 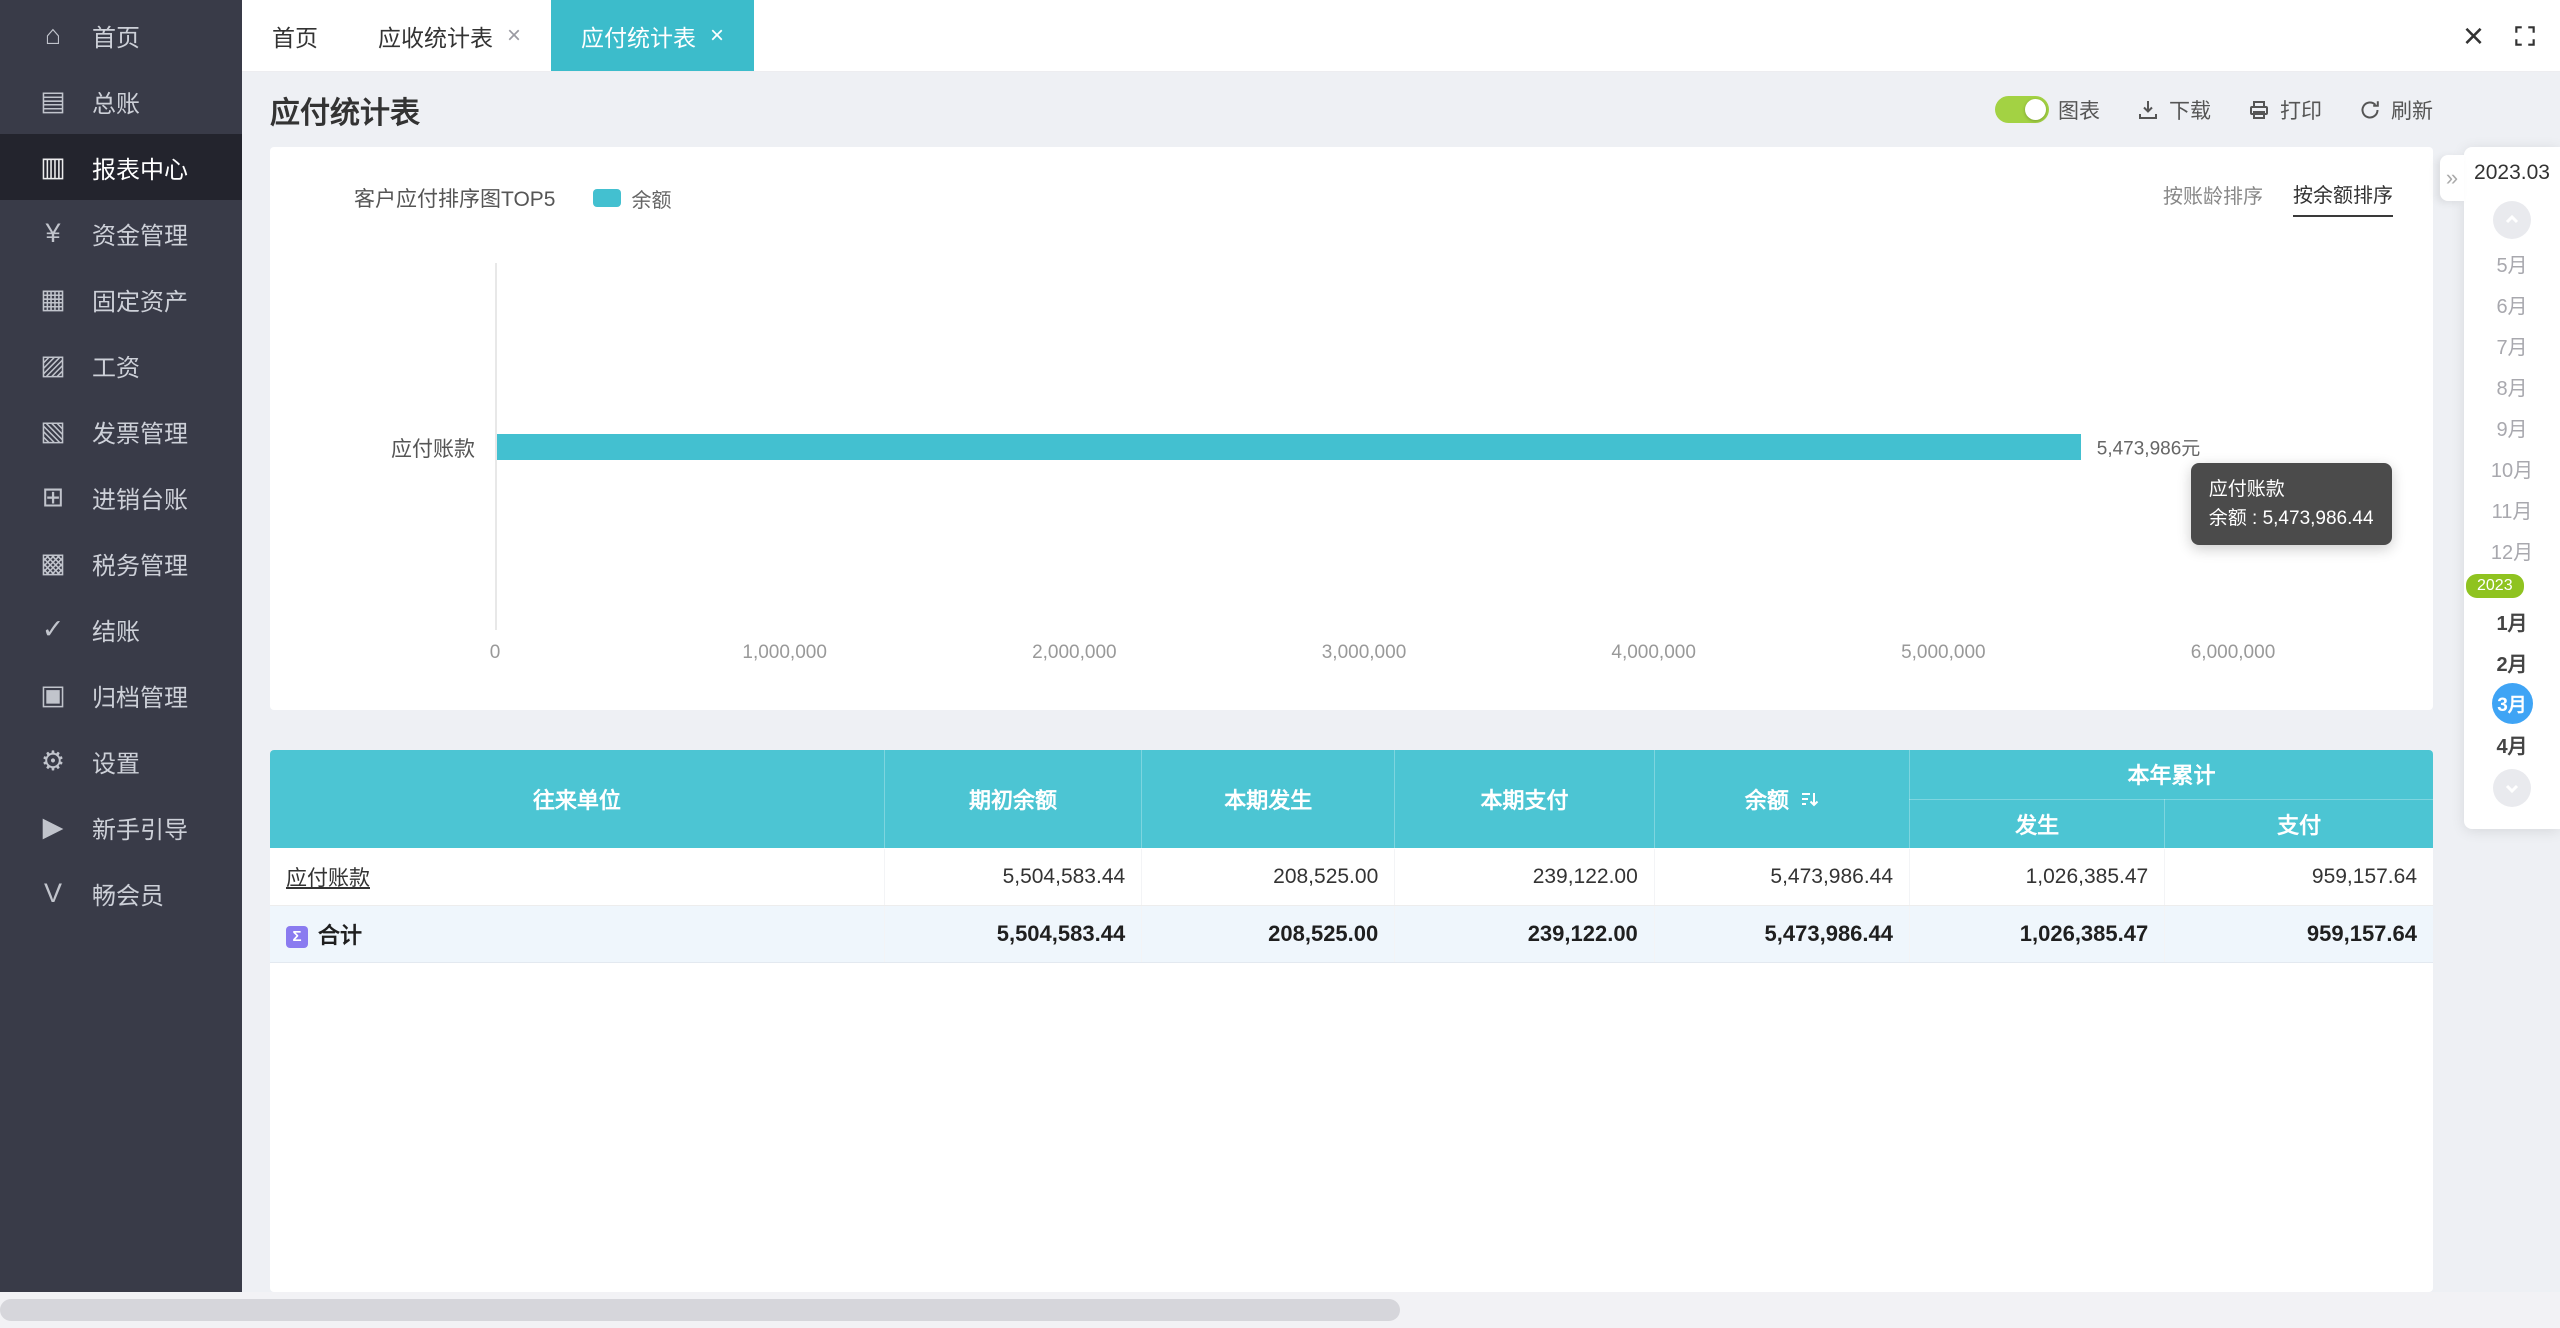 What do you see at coordinates (1809, 799) in the screenshot?
I see `sort-icon` at bounding box center [1809, 799].